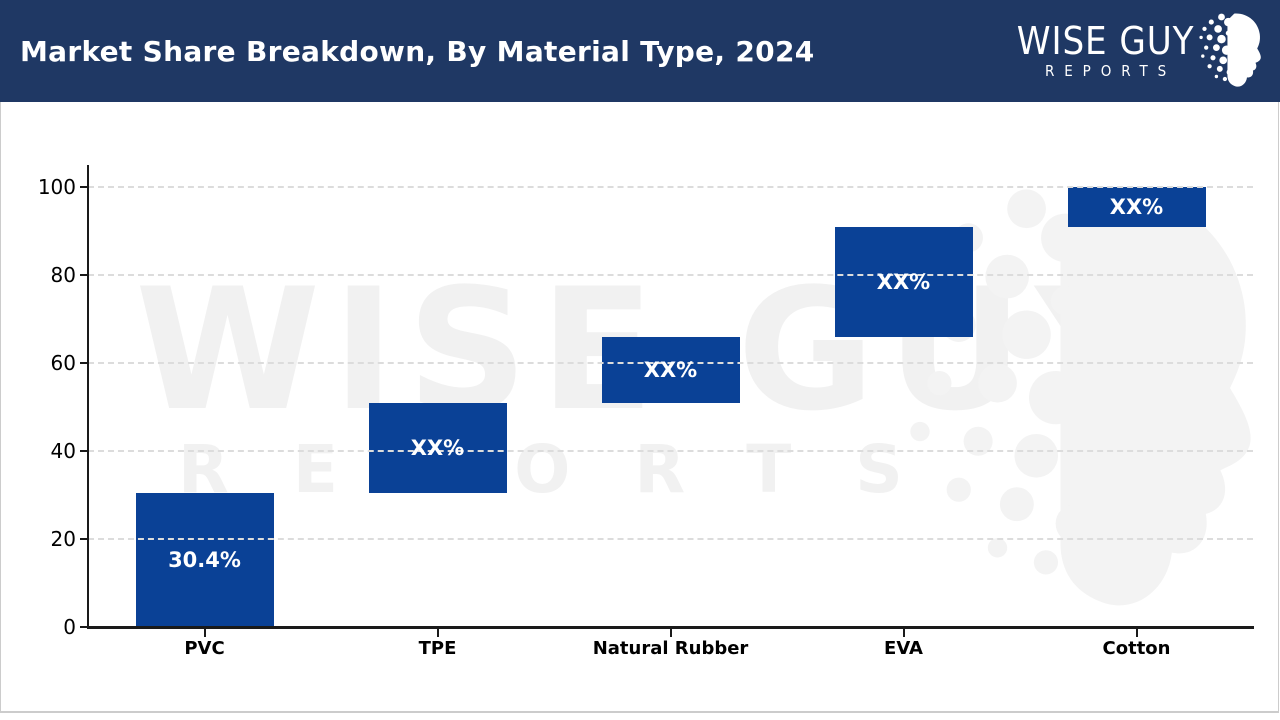 Image resolution: width=1280 pixels, height=720 pixels. What do you see at coordinates (1230, 50) in the screenshot?
I see `dotted-head-icon` at bounding box center [1230, 50].